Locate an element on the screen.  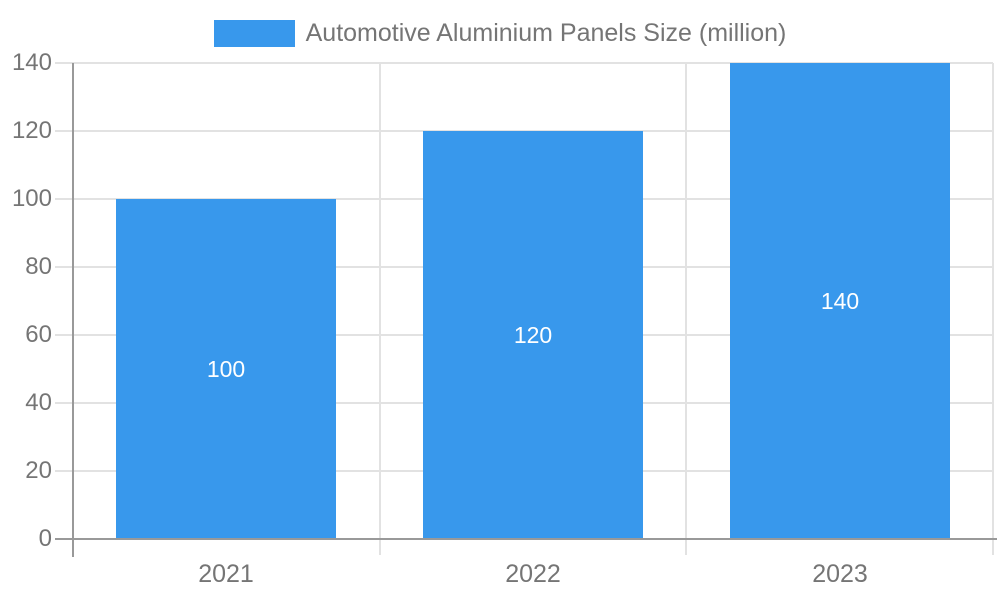
bar-2022 is located at coordinates (533, 335).